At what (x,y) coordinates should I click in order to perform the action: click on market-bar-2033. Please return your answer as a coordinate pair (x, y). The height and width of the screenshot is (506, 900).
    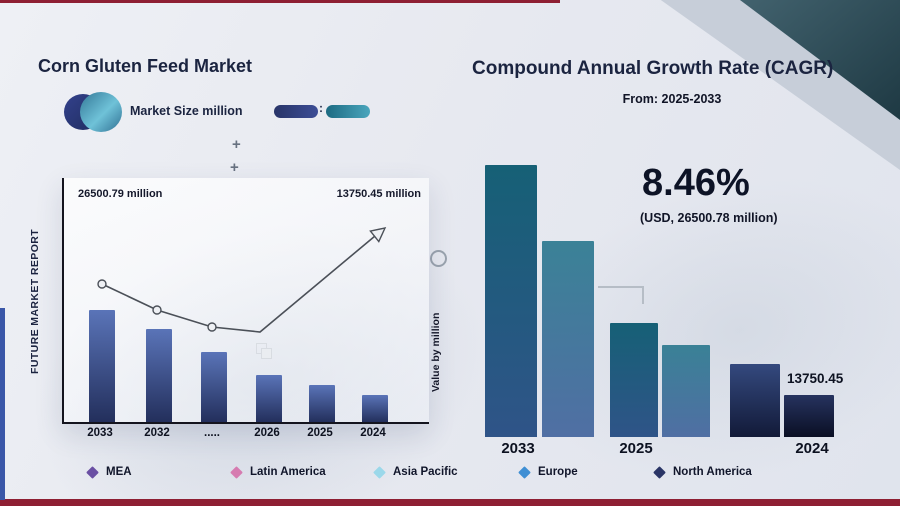
    Looking at the image, I should click on (102, 366).